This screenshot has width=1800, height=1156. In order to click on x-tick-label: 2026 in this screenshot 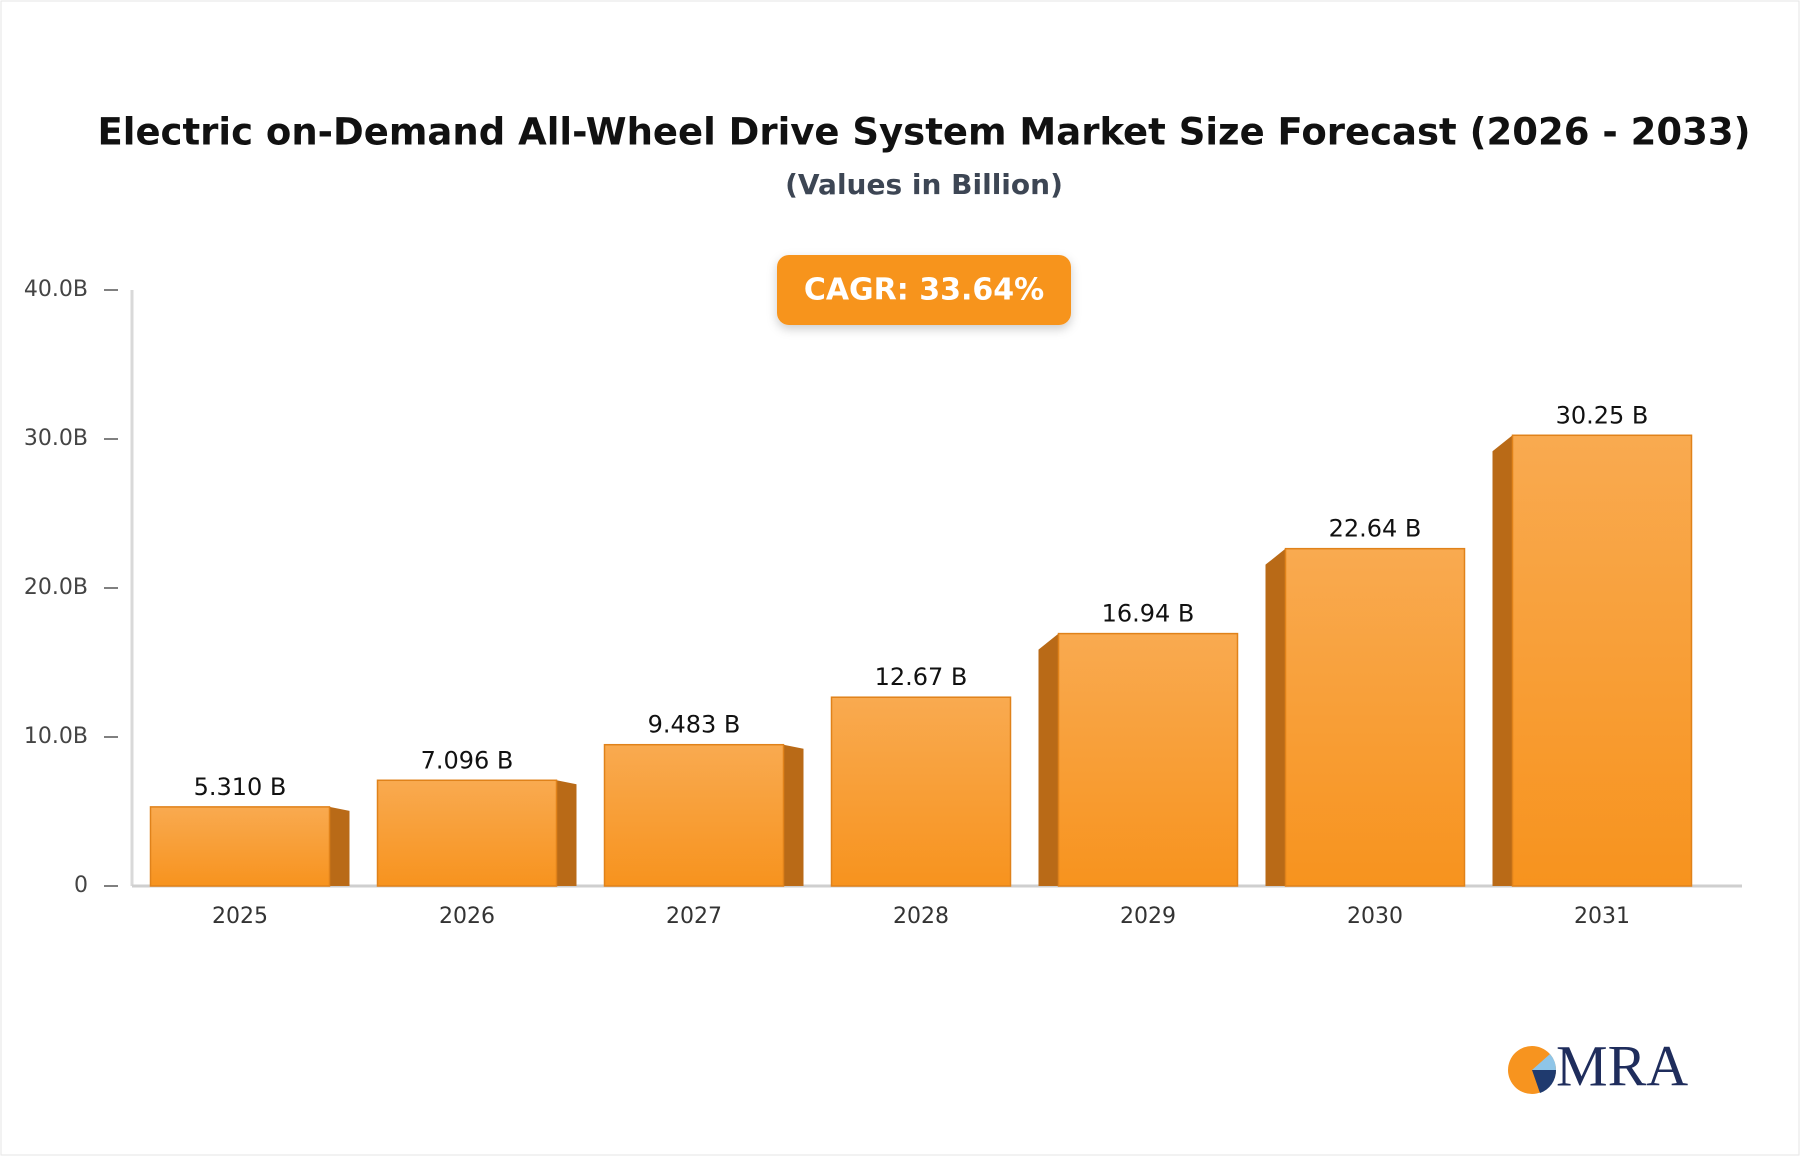, I will do `click(467, 916)`.